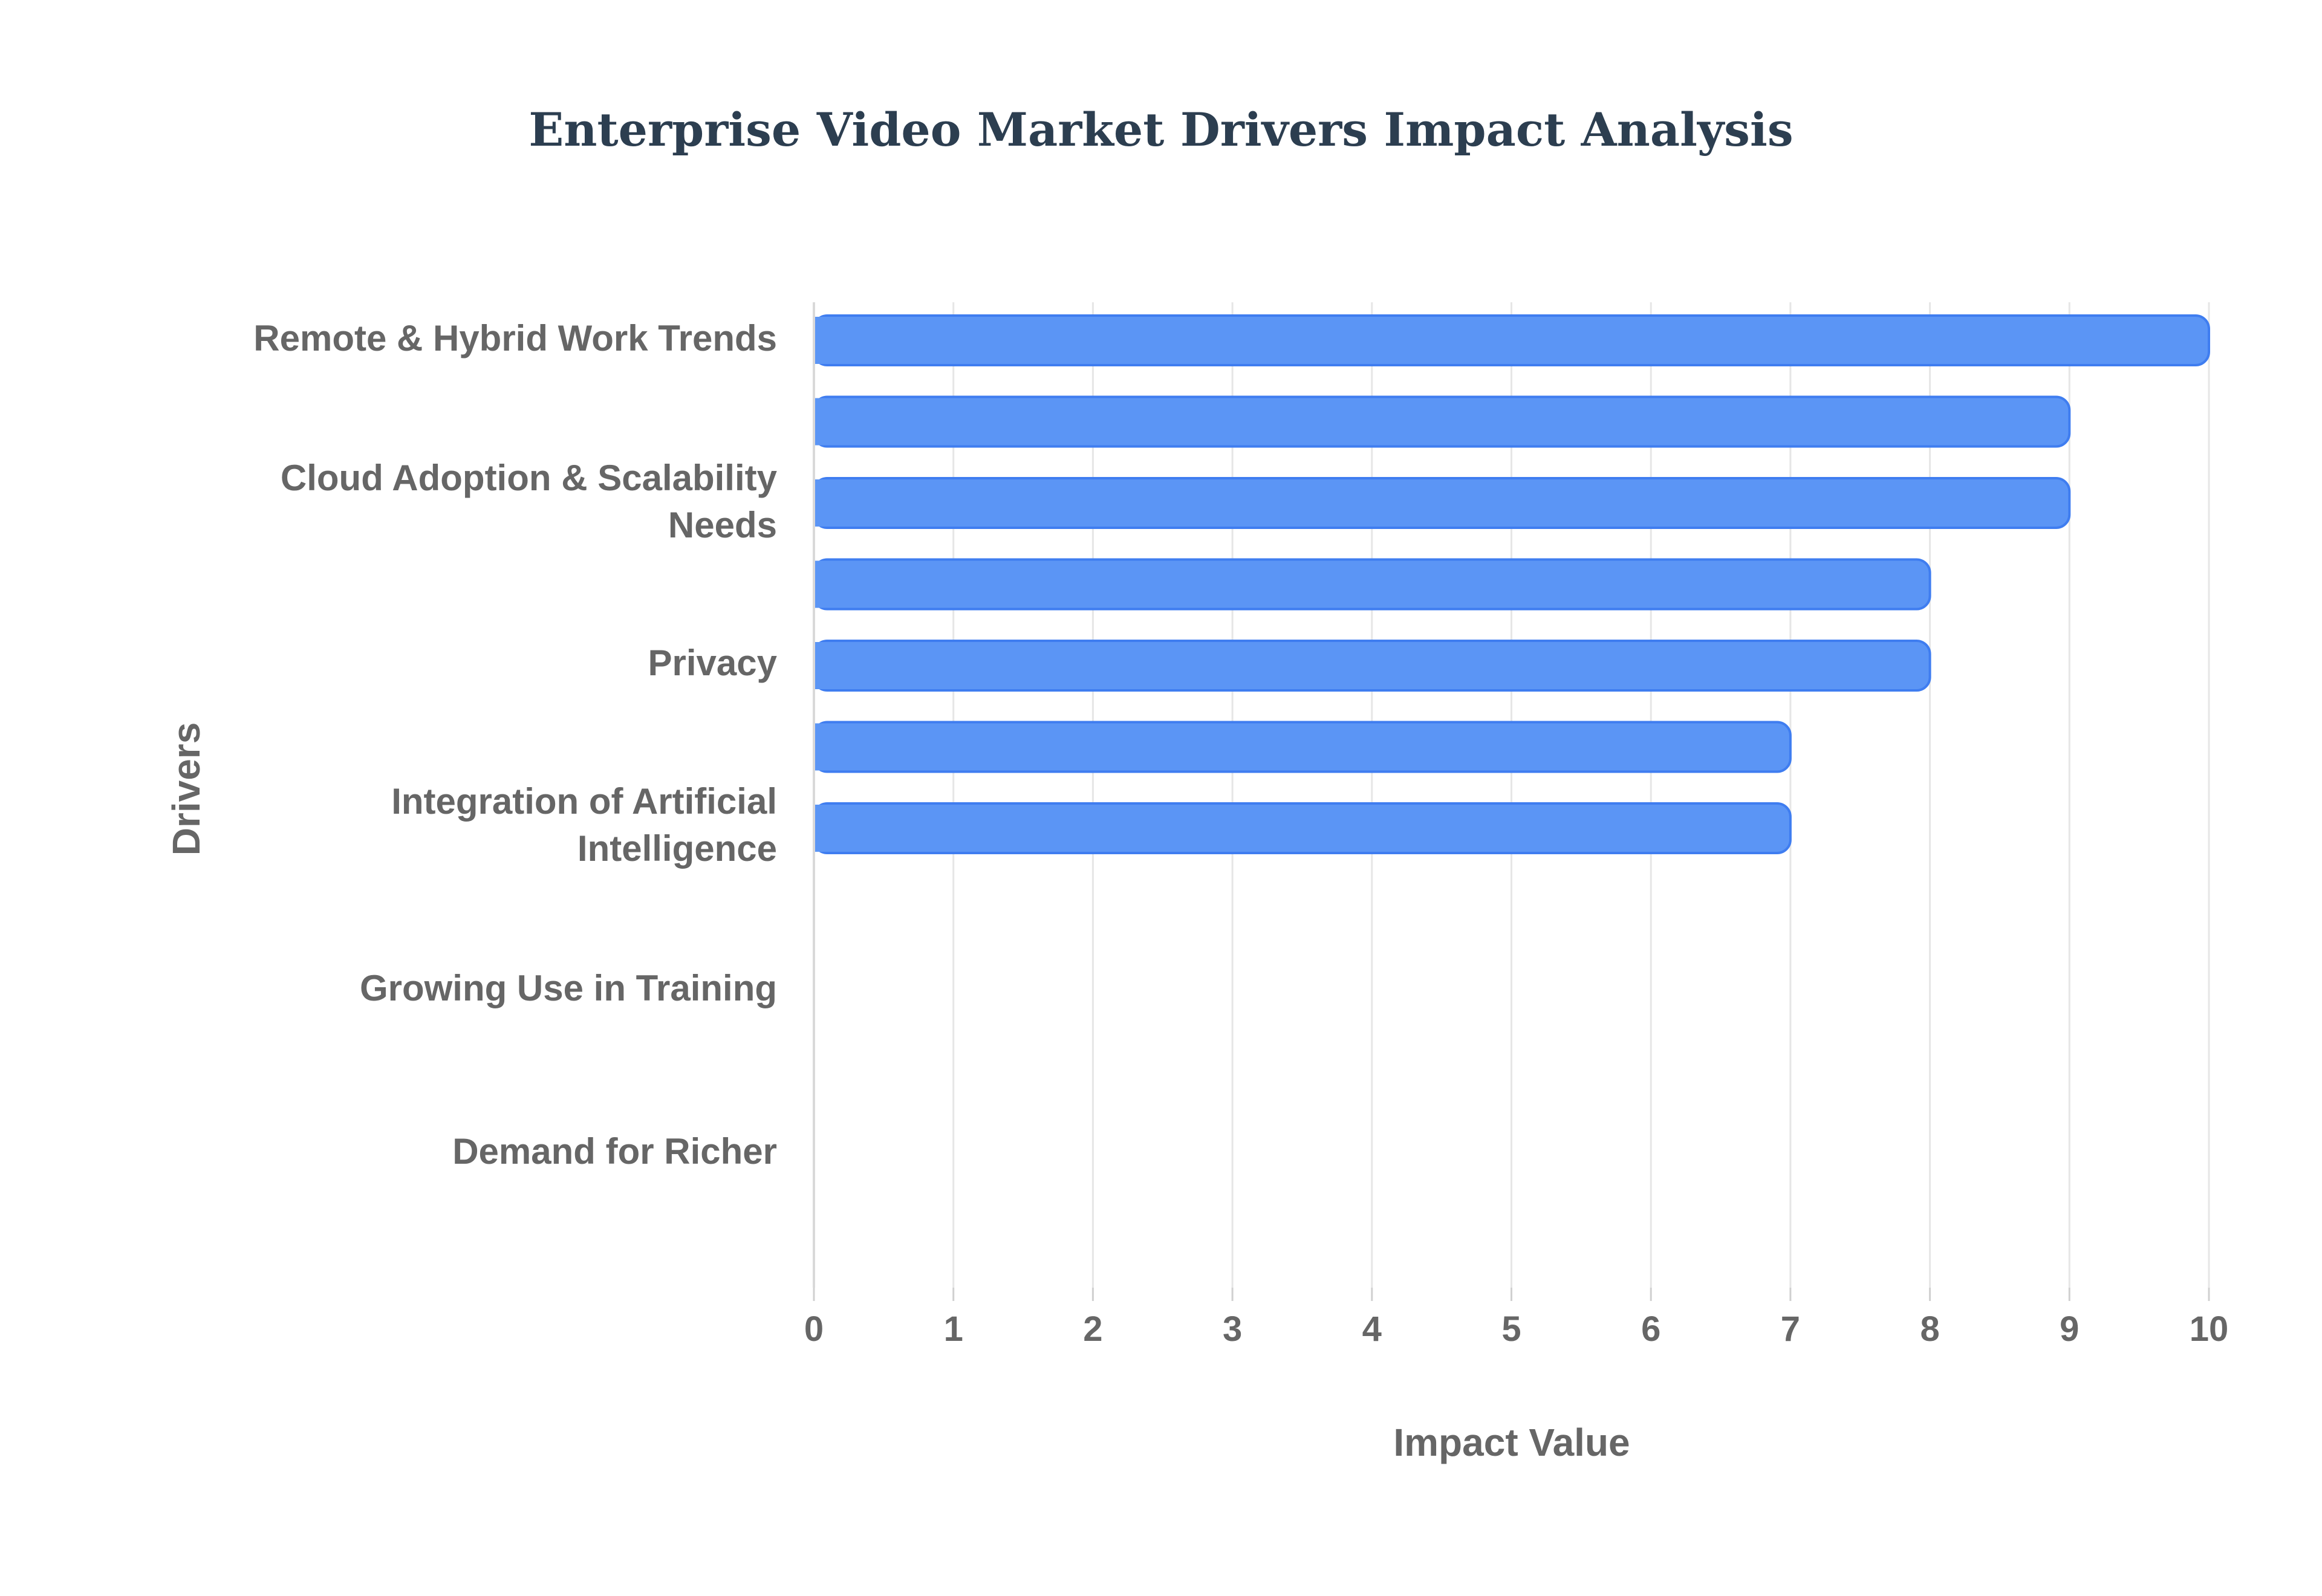 This screenshot has width=2322, height=1596. I want to click on x-tick-label: 9, so click(2069, 1329).